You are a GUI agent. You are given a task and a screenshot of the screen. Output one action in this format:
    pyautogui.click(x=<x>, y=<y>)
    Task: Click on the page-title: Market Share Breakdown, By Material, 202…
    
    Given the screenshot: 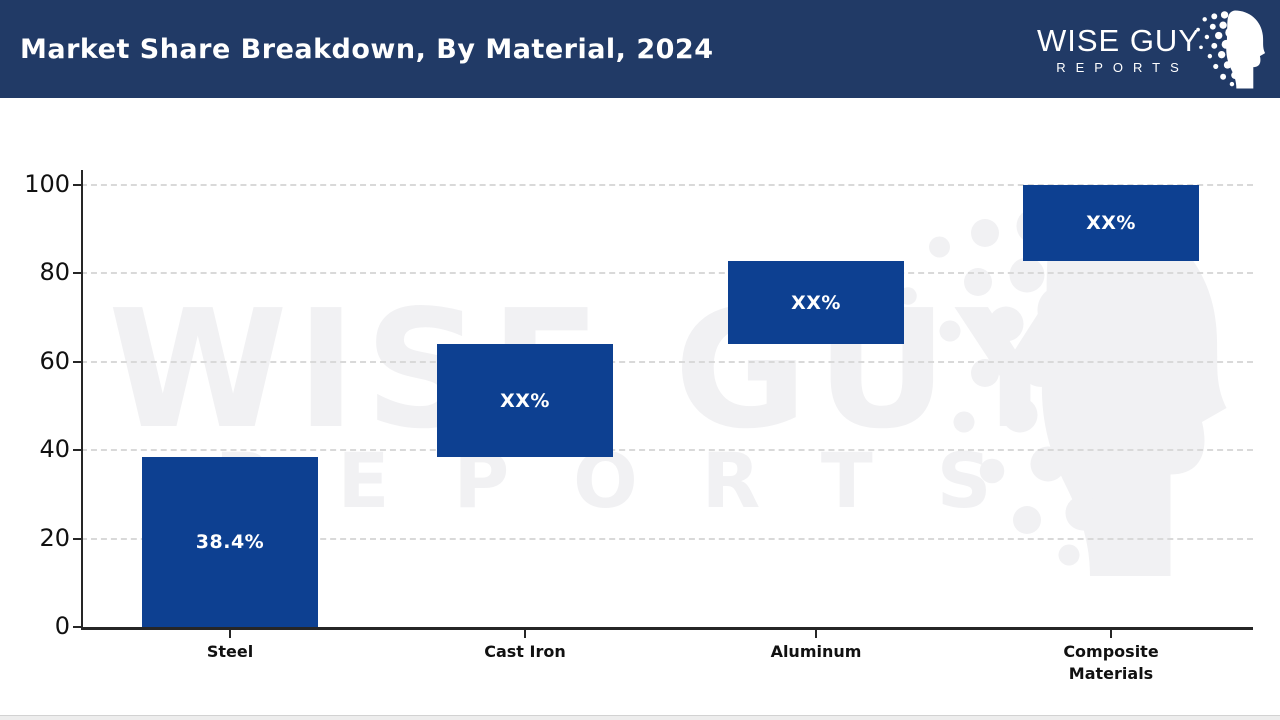 What is the action you would take?
    pyautogui.click(x=367, y=49)
    